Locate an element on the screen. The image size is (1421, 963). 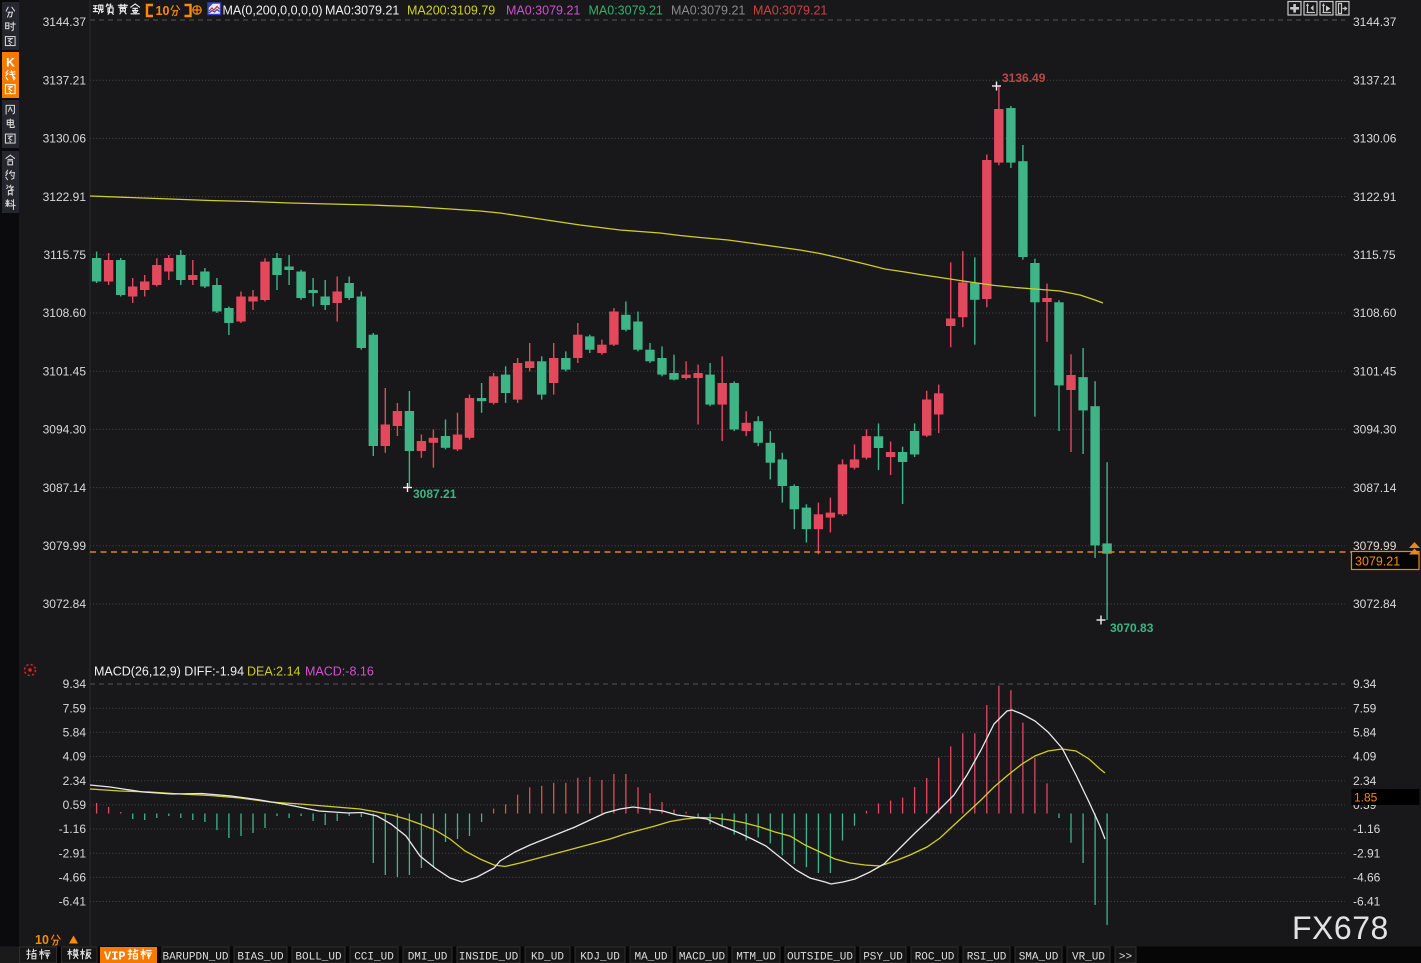
svg-text: CCI_UD is located at coordinates (374, 957).